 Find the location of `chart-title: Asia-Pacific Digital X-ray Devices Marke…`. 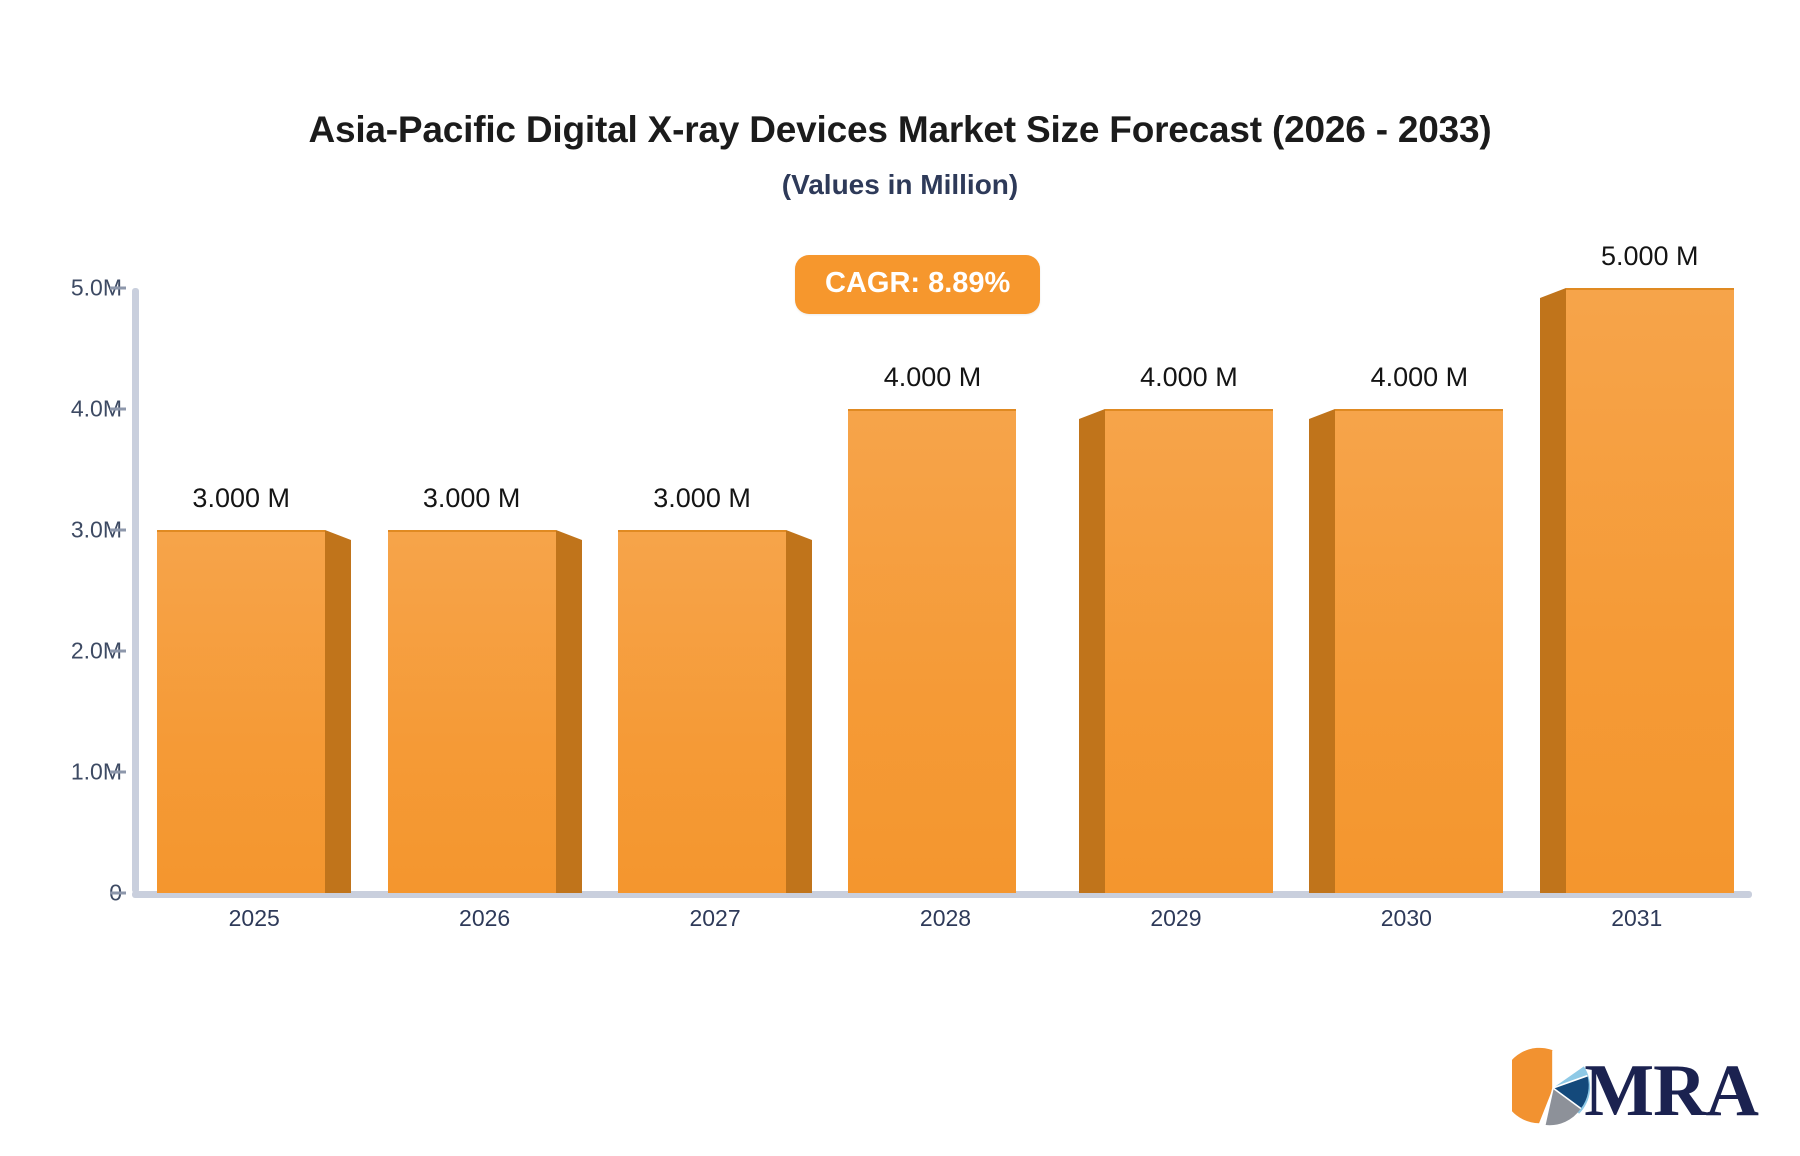

chart-title: Asia-Pacific Digital X-ray Devices Marke… is located at coordinates (900, 129).